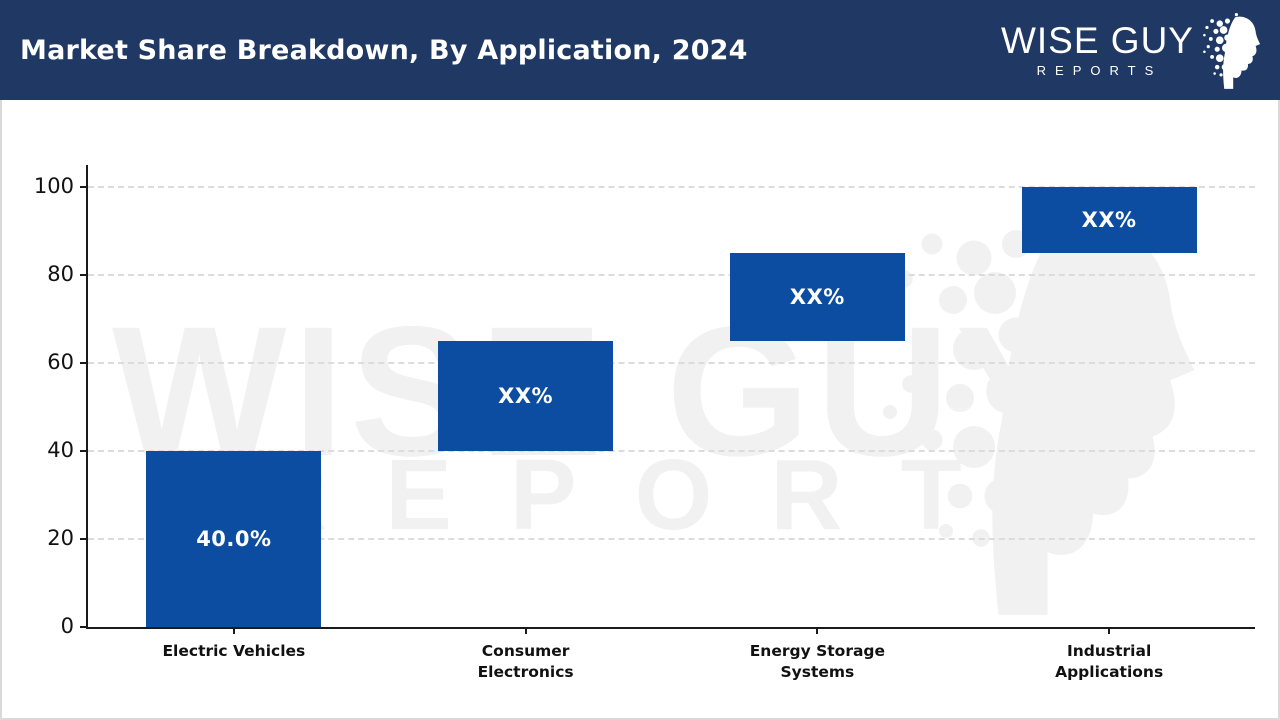 The image size is (1280, 720). I want to click on bar: 40.0%, so click(234, 539).